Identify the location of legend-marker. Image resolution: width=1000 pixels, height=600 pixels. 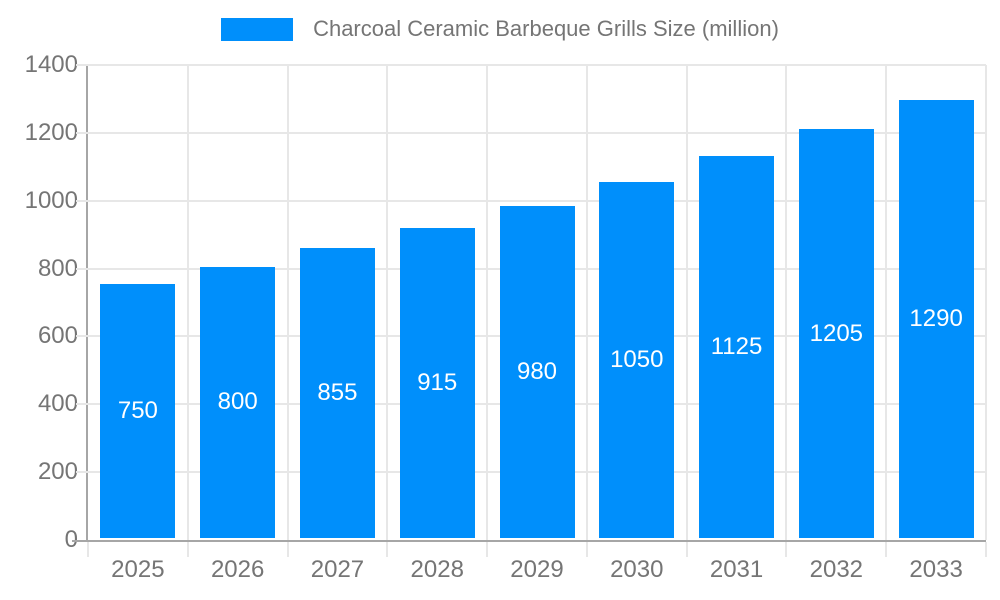
(257, 29).